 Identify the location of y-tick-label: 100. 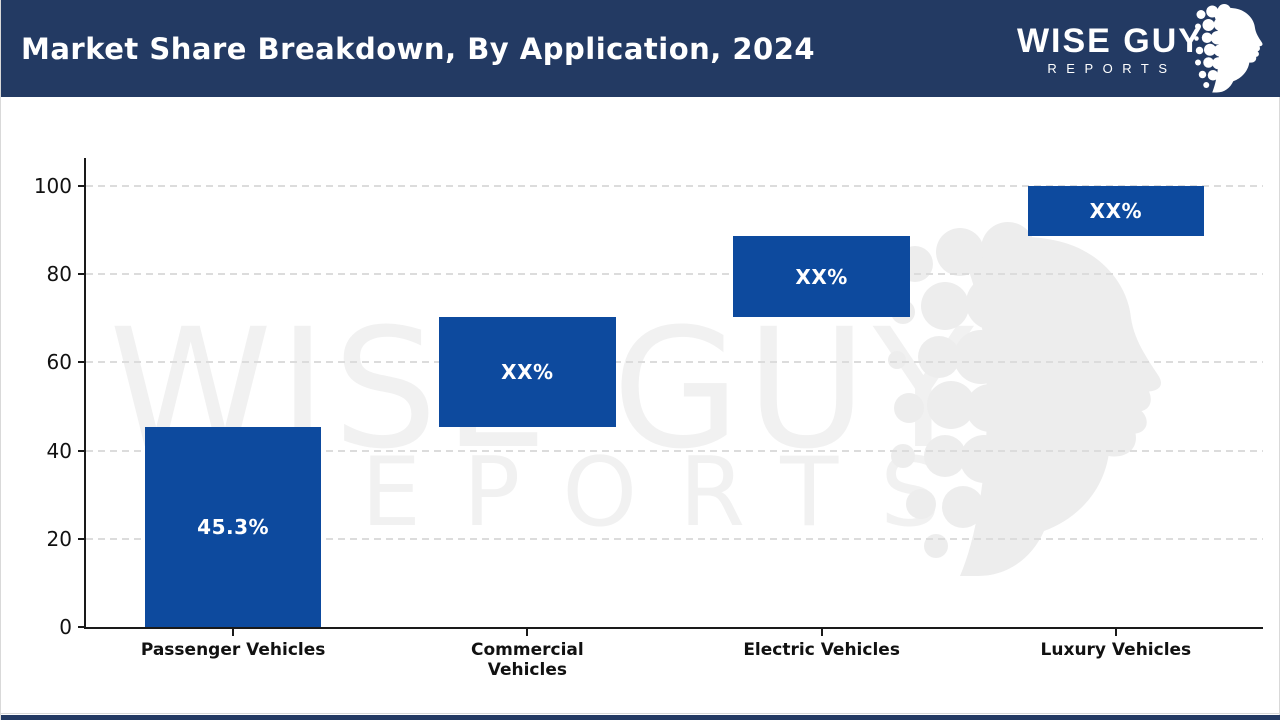
(52, 186).